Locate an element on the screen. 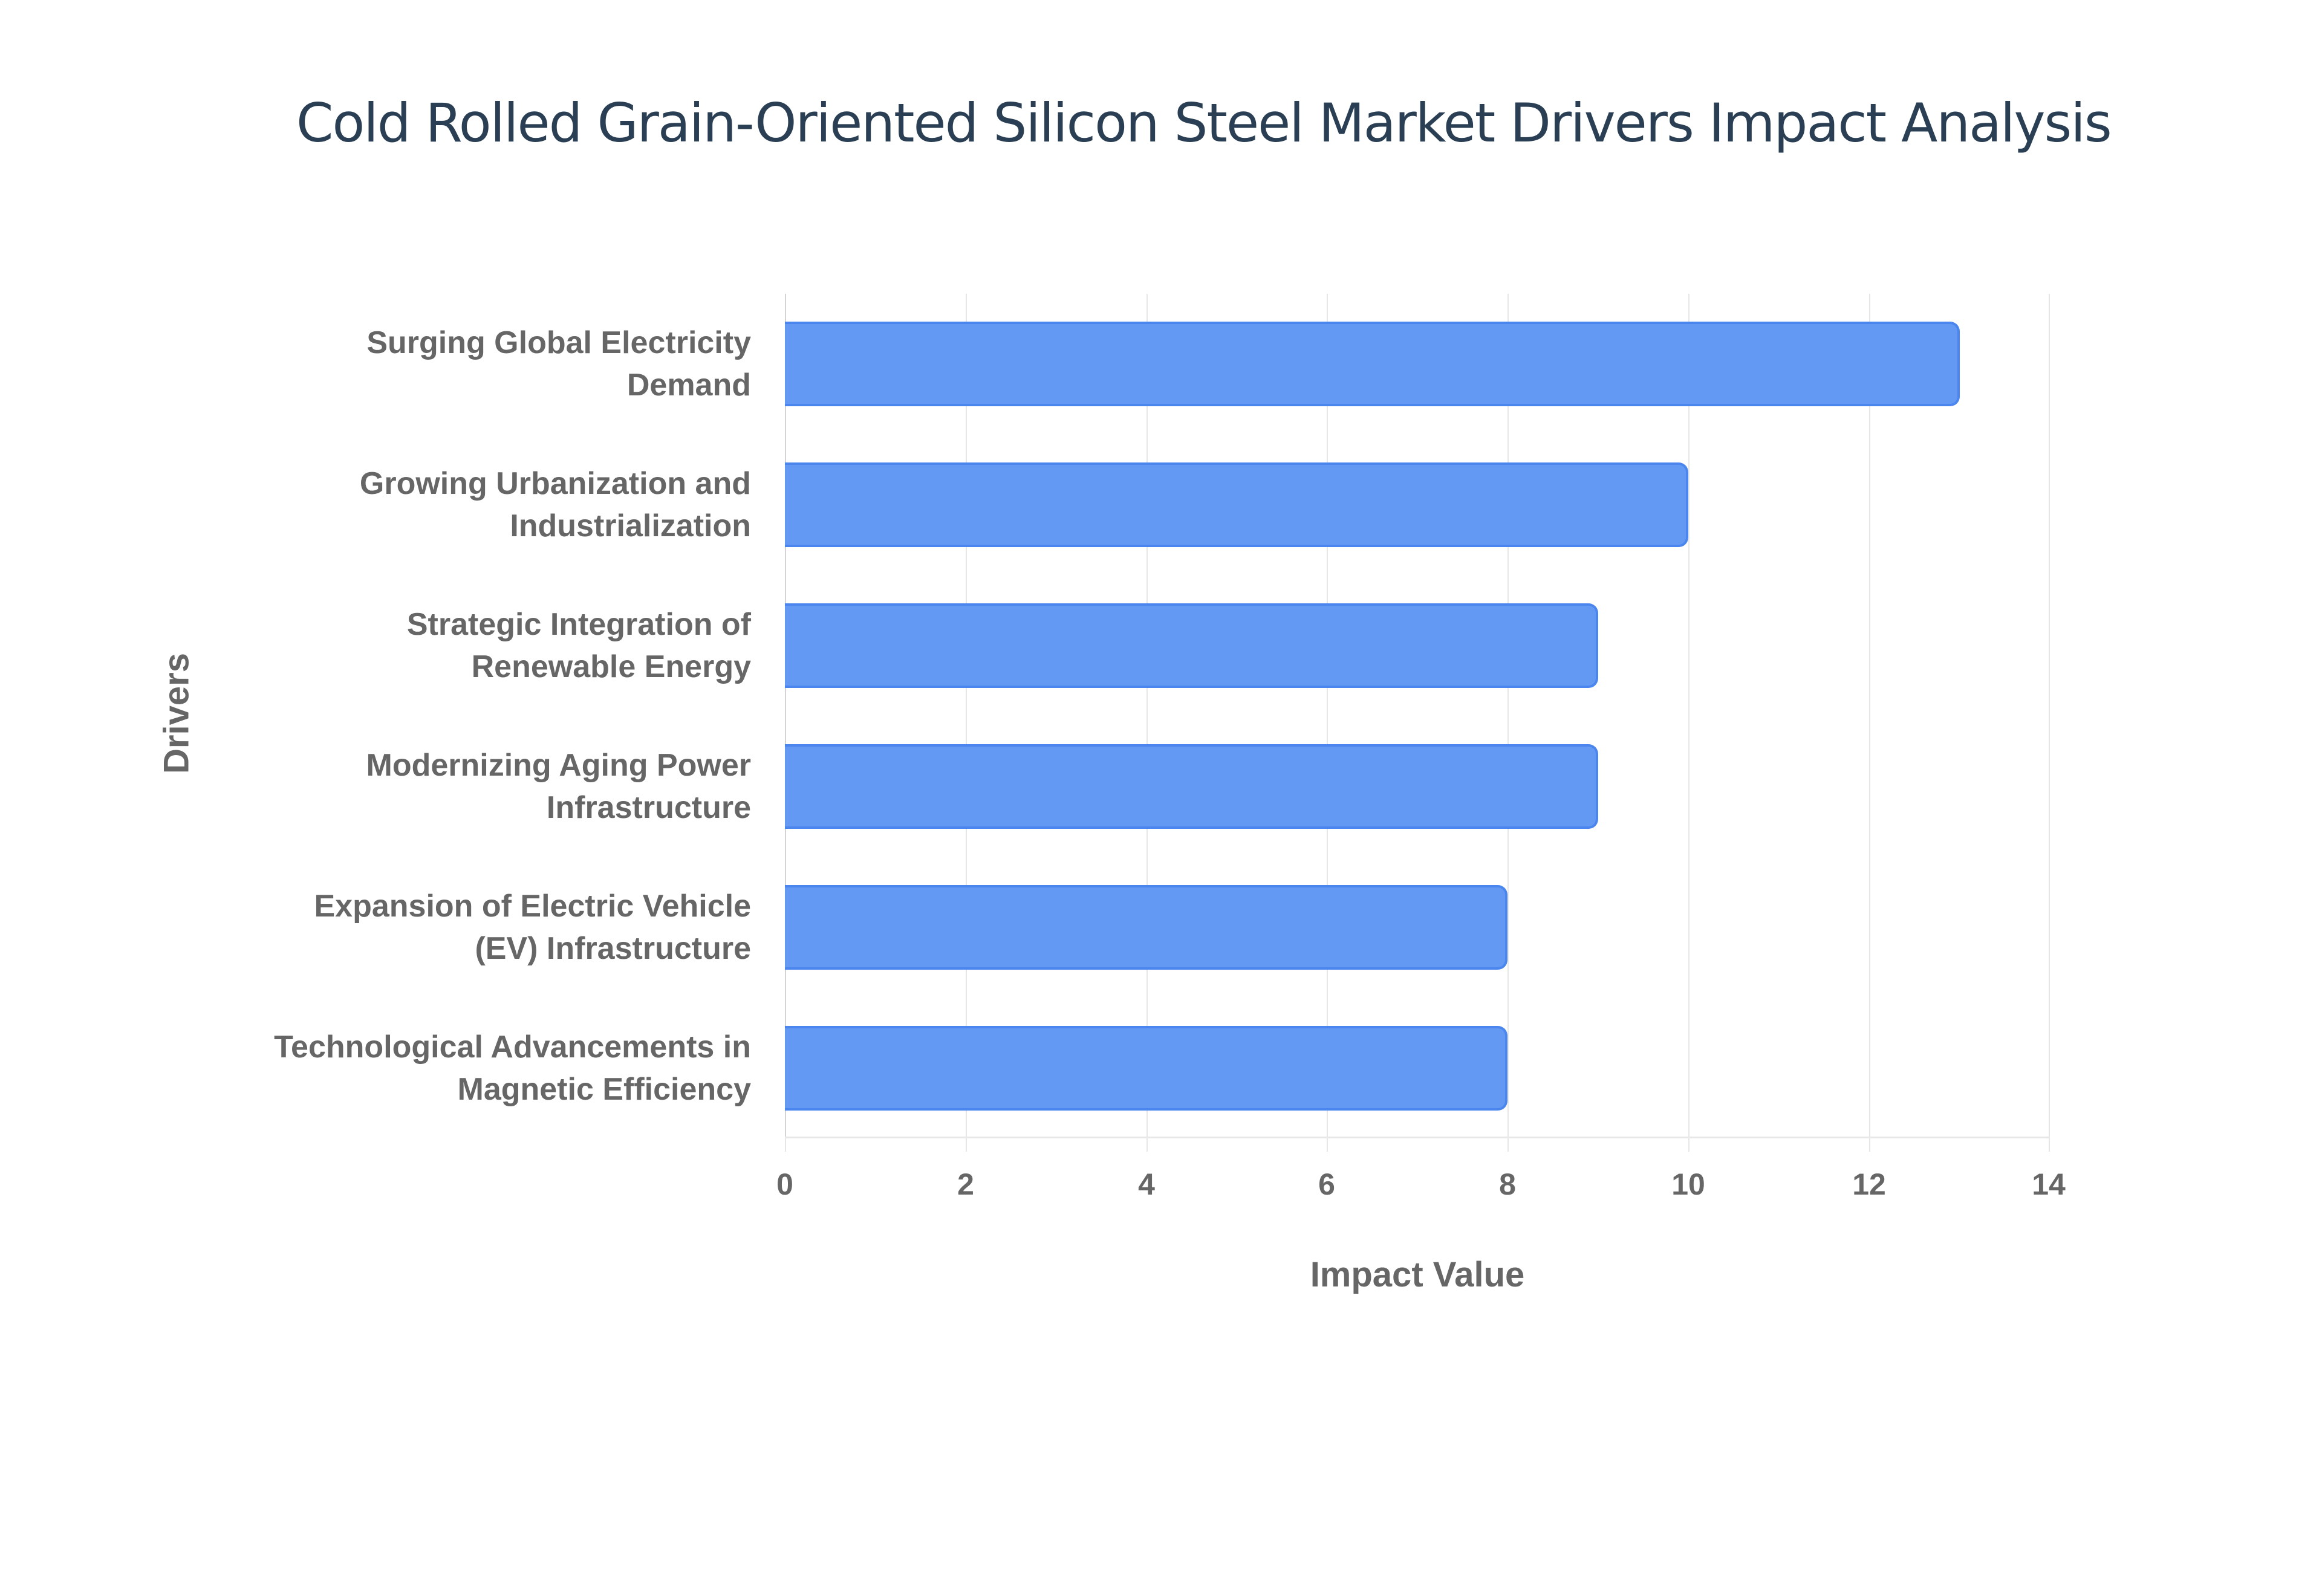 Image resolution: width=2322 pixels, height=1596 pixels. x-tick-label: 6 is located at coordinates (1327, 1184).